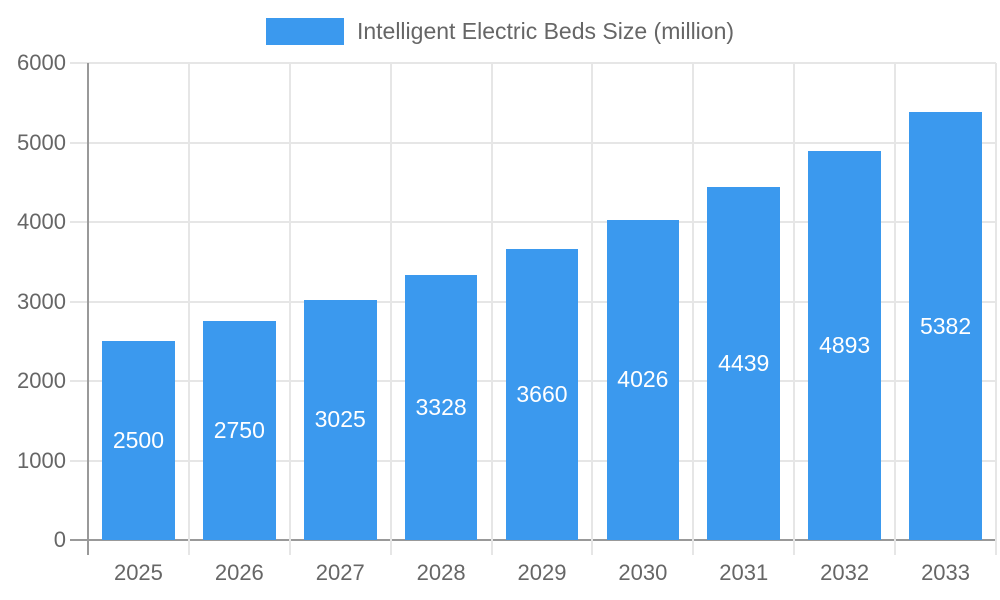 This screenshot has height=600, width=1000. Describe the element at coordinates (845, 572) in the screenshot. I see `x-axis-tick-label: 2032` at that location.